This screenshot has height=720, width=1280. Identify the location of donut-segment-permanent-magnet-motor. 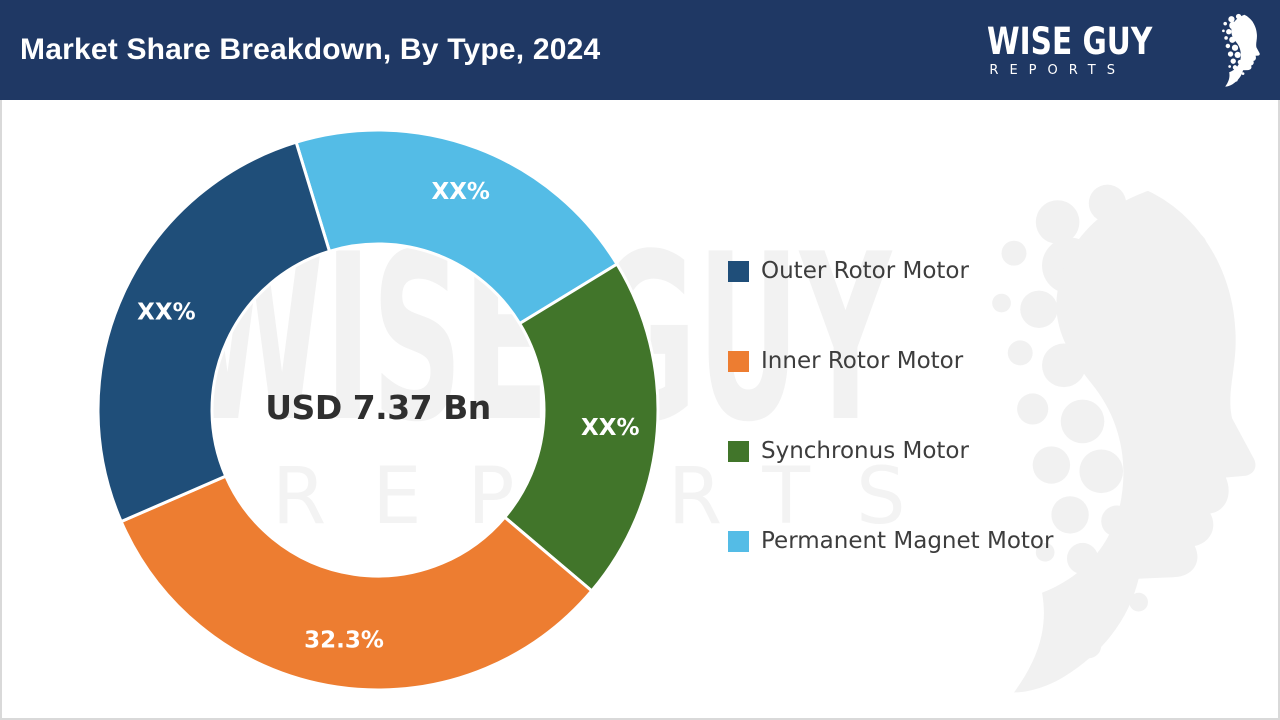
(456, 227).